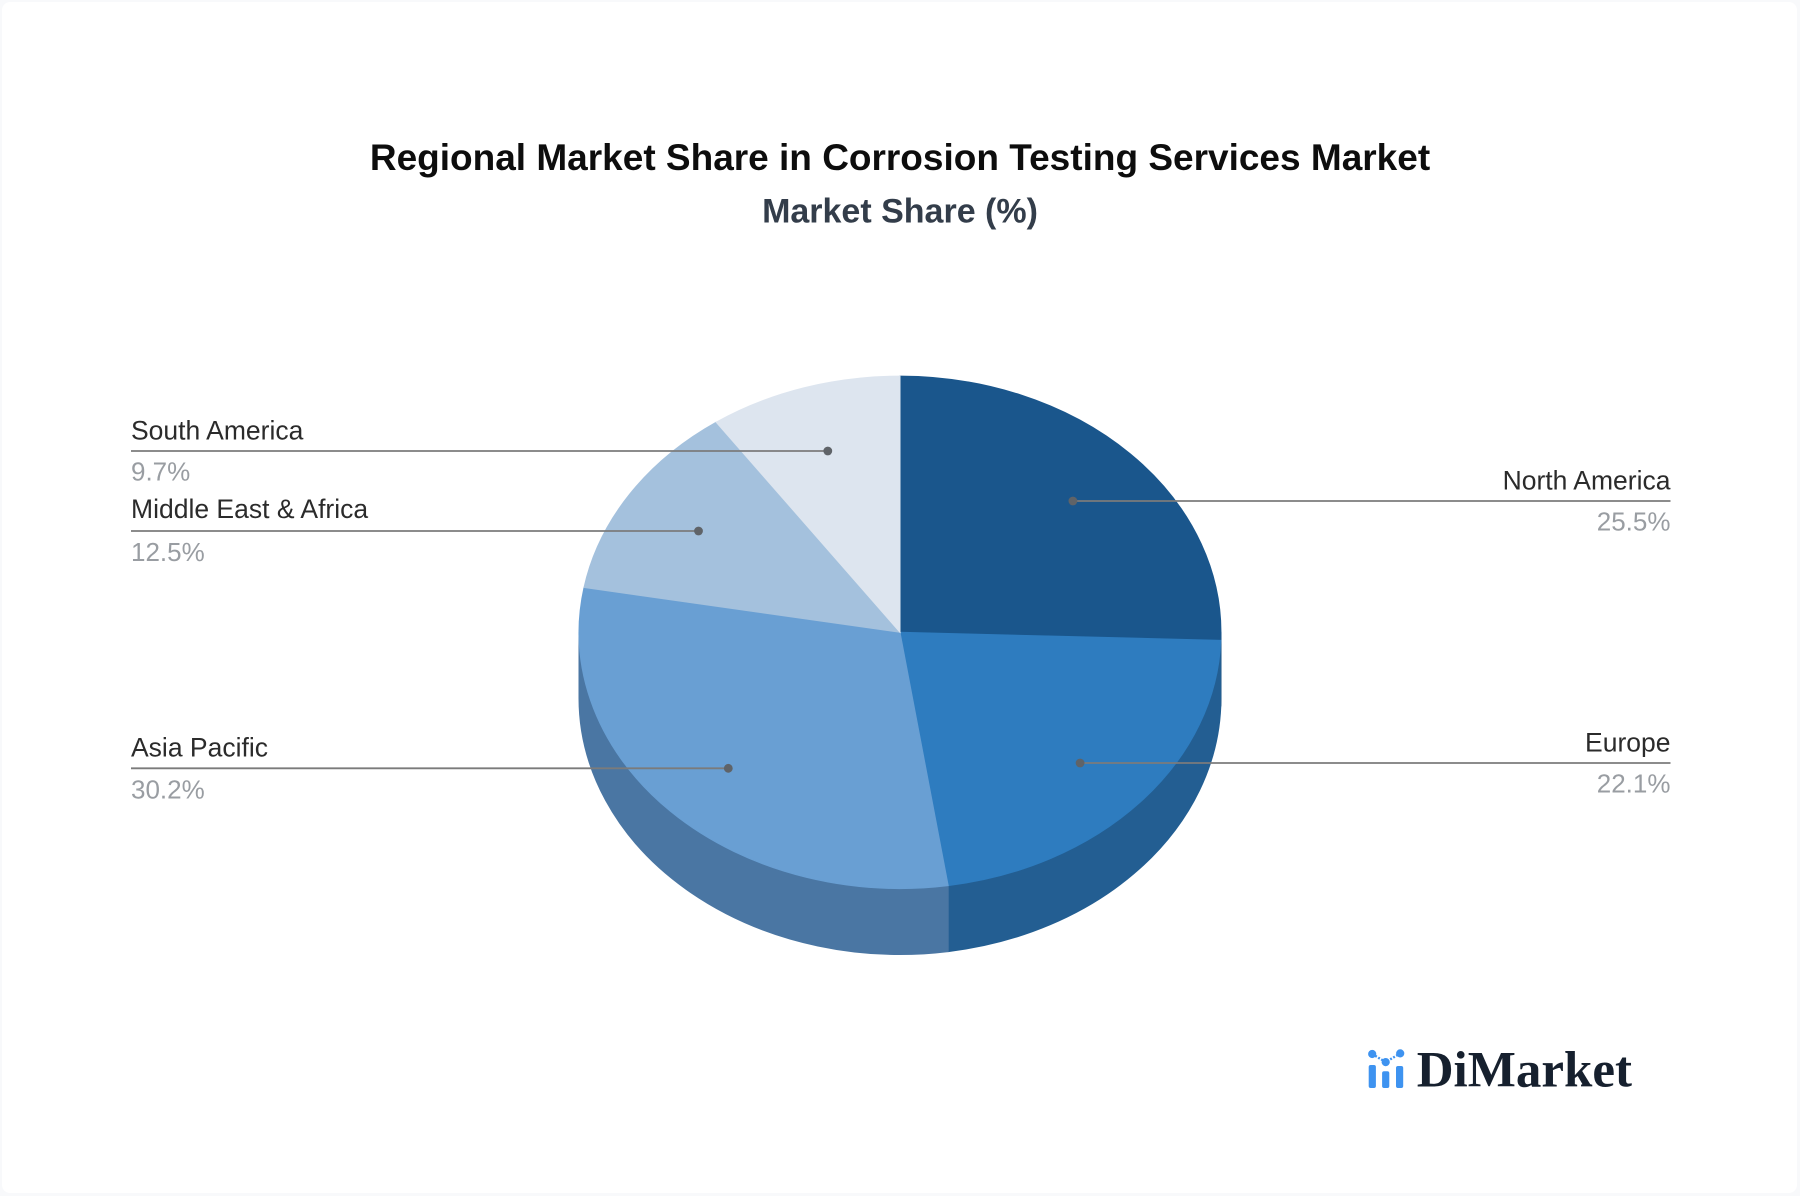 This screenshot has width=1800, height=1196. What do you see at coordinates (168, 789) in the screenshot?
I see `svg-text: 30.2%` at bounding box center [168, 789].